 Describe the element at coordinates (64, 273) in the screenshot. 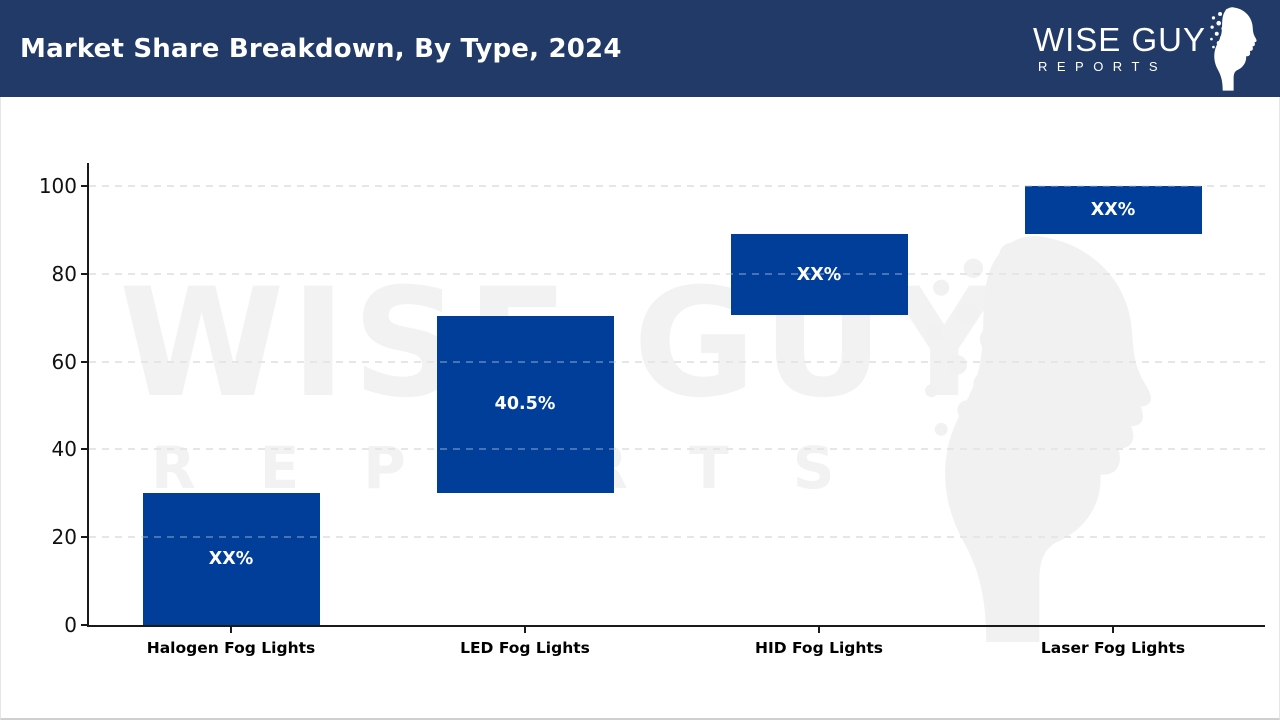

I see `y-axis-tick-label: 80` at that location.